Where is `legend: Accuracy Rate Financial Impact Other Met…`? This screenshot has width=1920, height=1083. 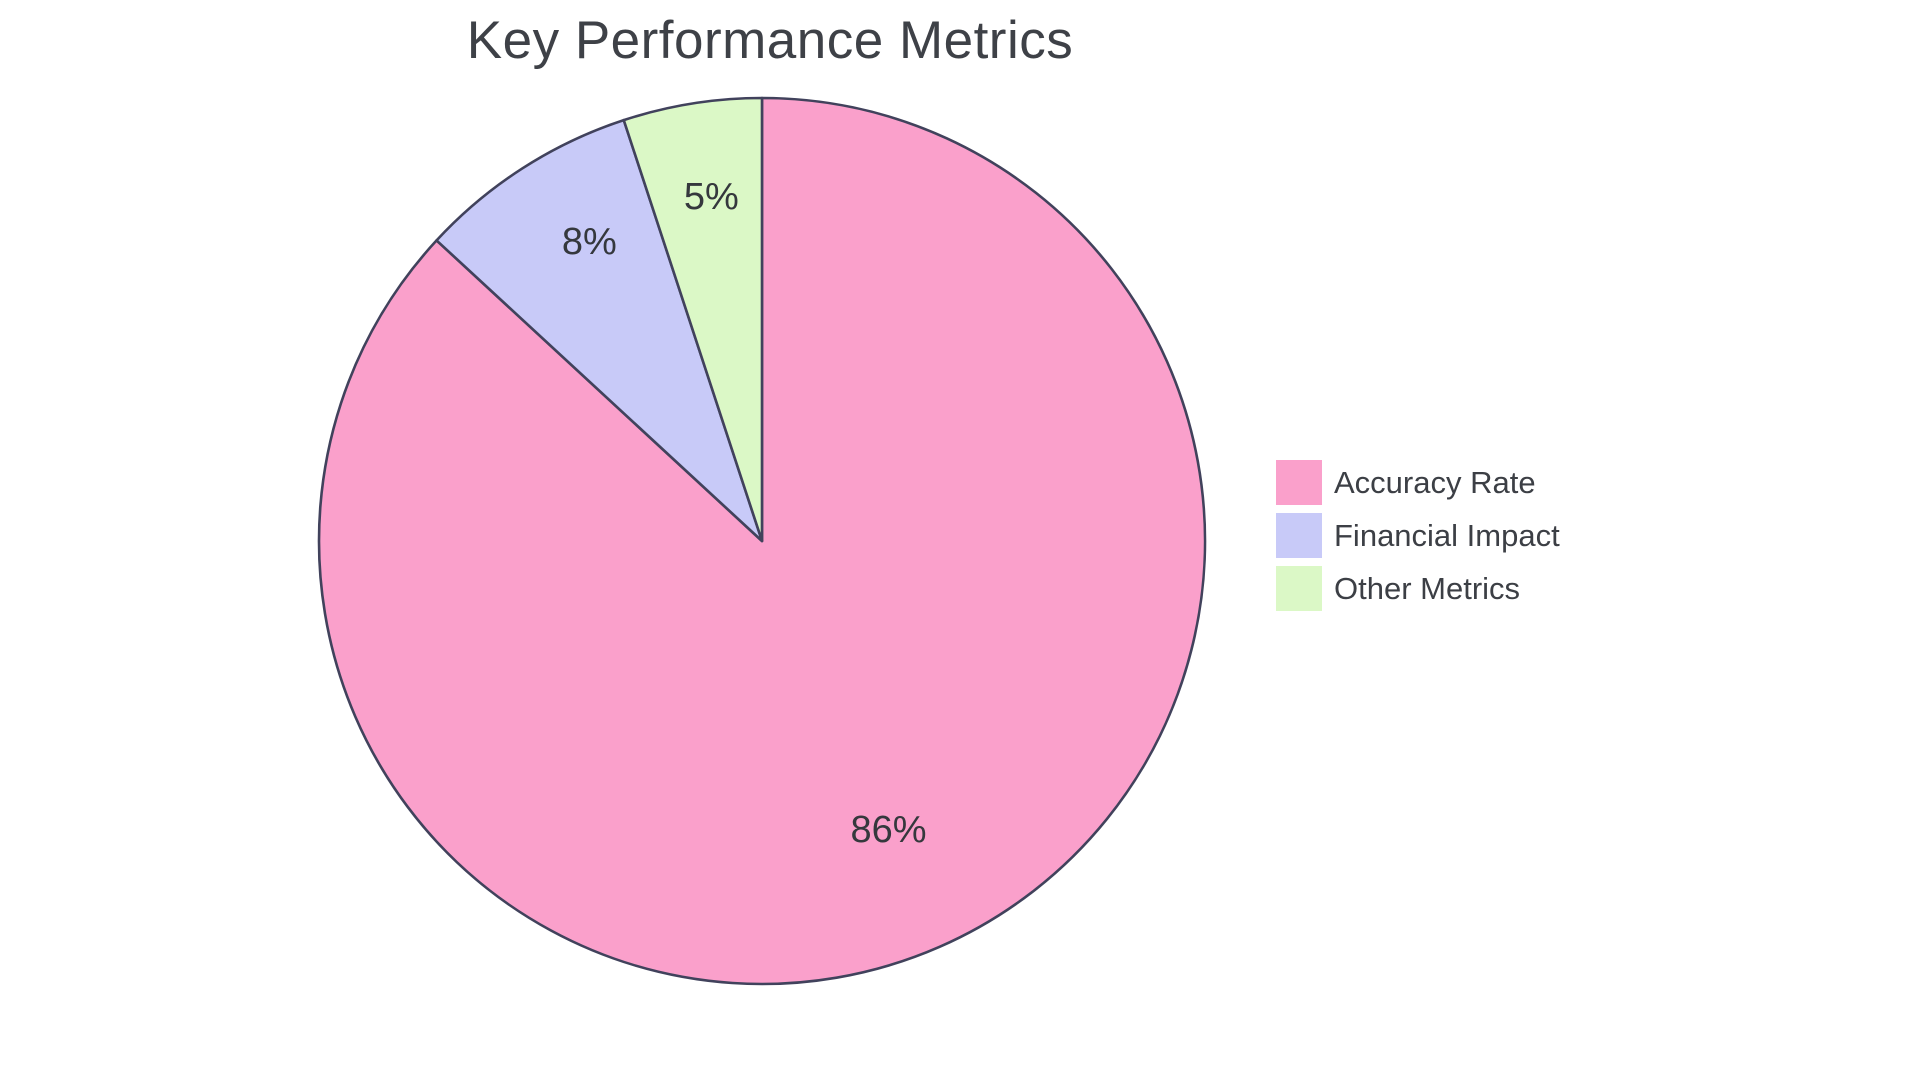 legend: Accuracy Rate Financial Impact Other Met… is located at coordinates (1418, 535).